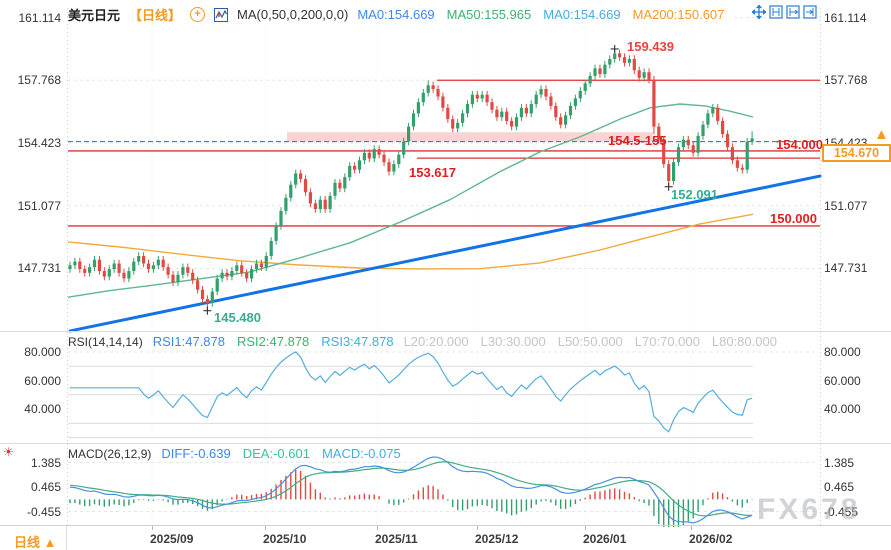  I want to click on indicator-value: RSI3:47.878, so click(357, 341).